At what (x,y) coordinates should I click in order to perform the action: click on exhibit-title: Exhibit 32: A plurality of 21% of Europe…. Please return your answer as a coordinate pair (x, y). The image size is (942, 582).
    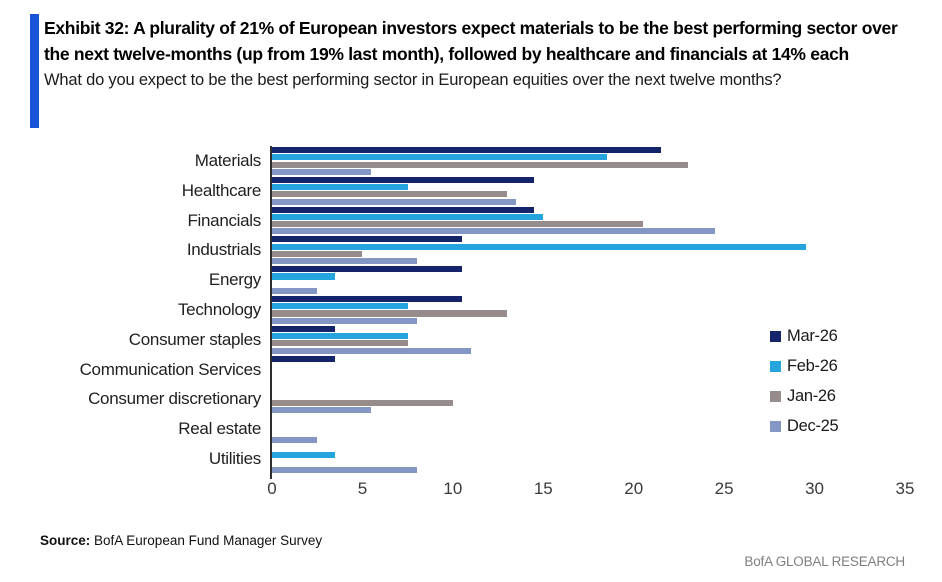
    Looking at the image, I should click on (471, 41).